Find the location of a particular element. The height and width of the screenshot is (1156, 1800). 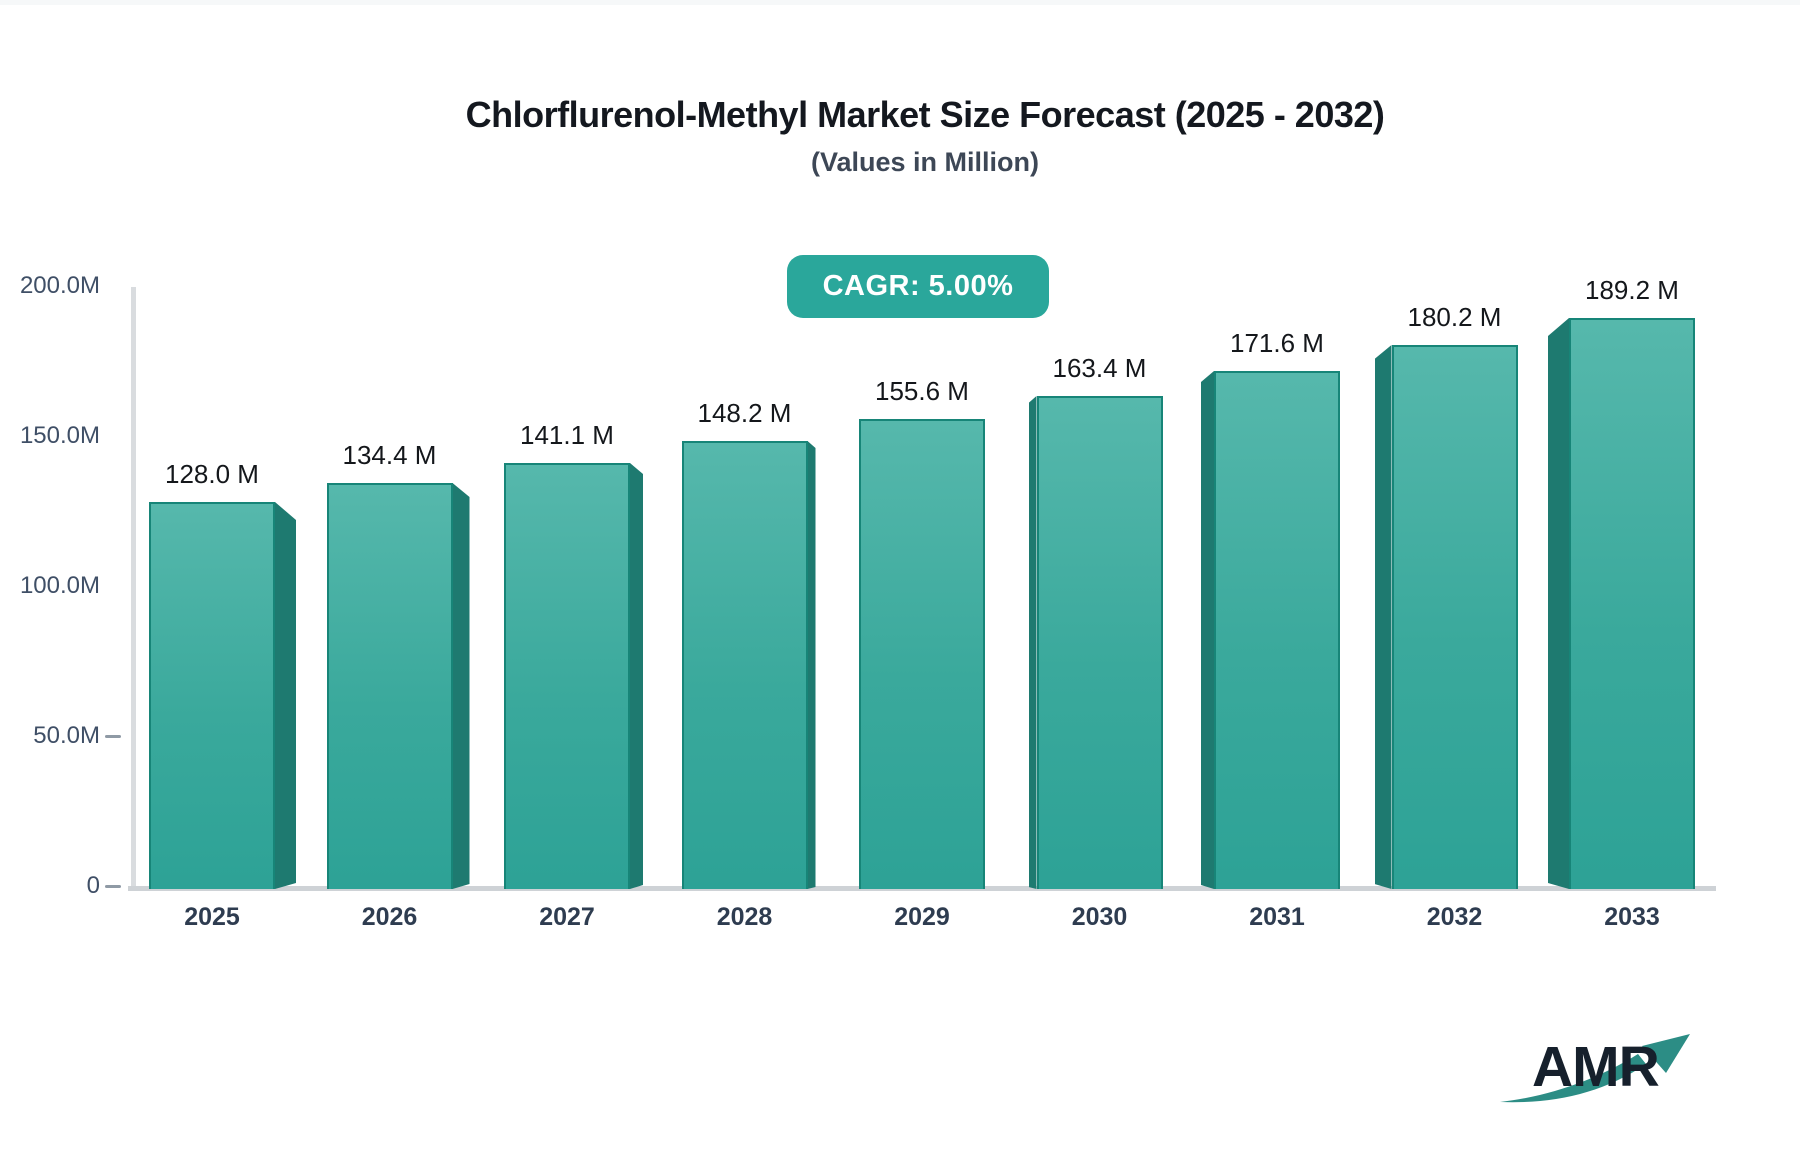

x-axis-label-2031: 2031 is located at coordinates (1277, 917).